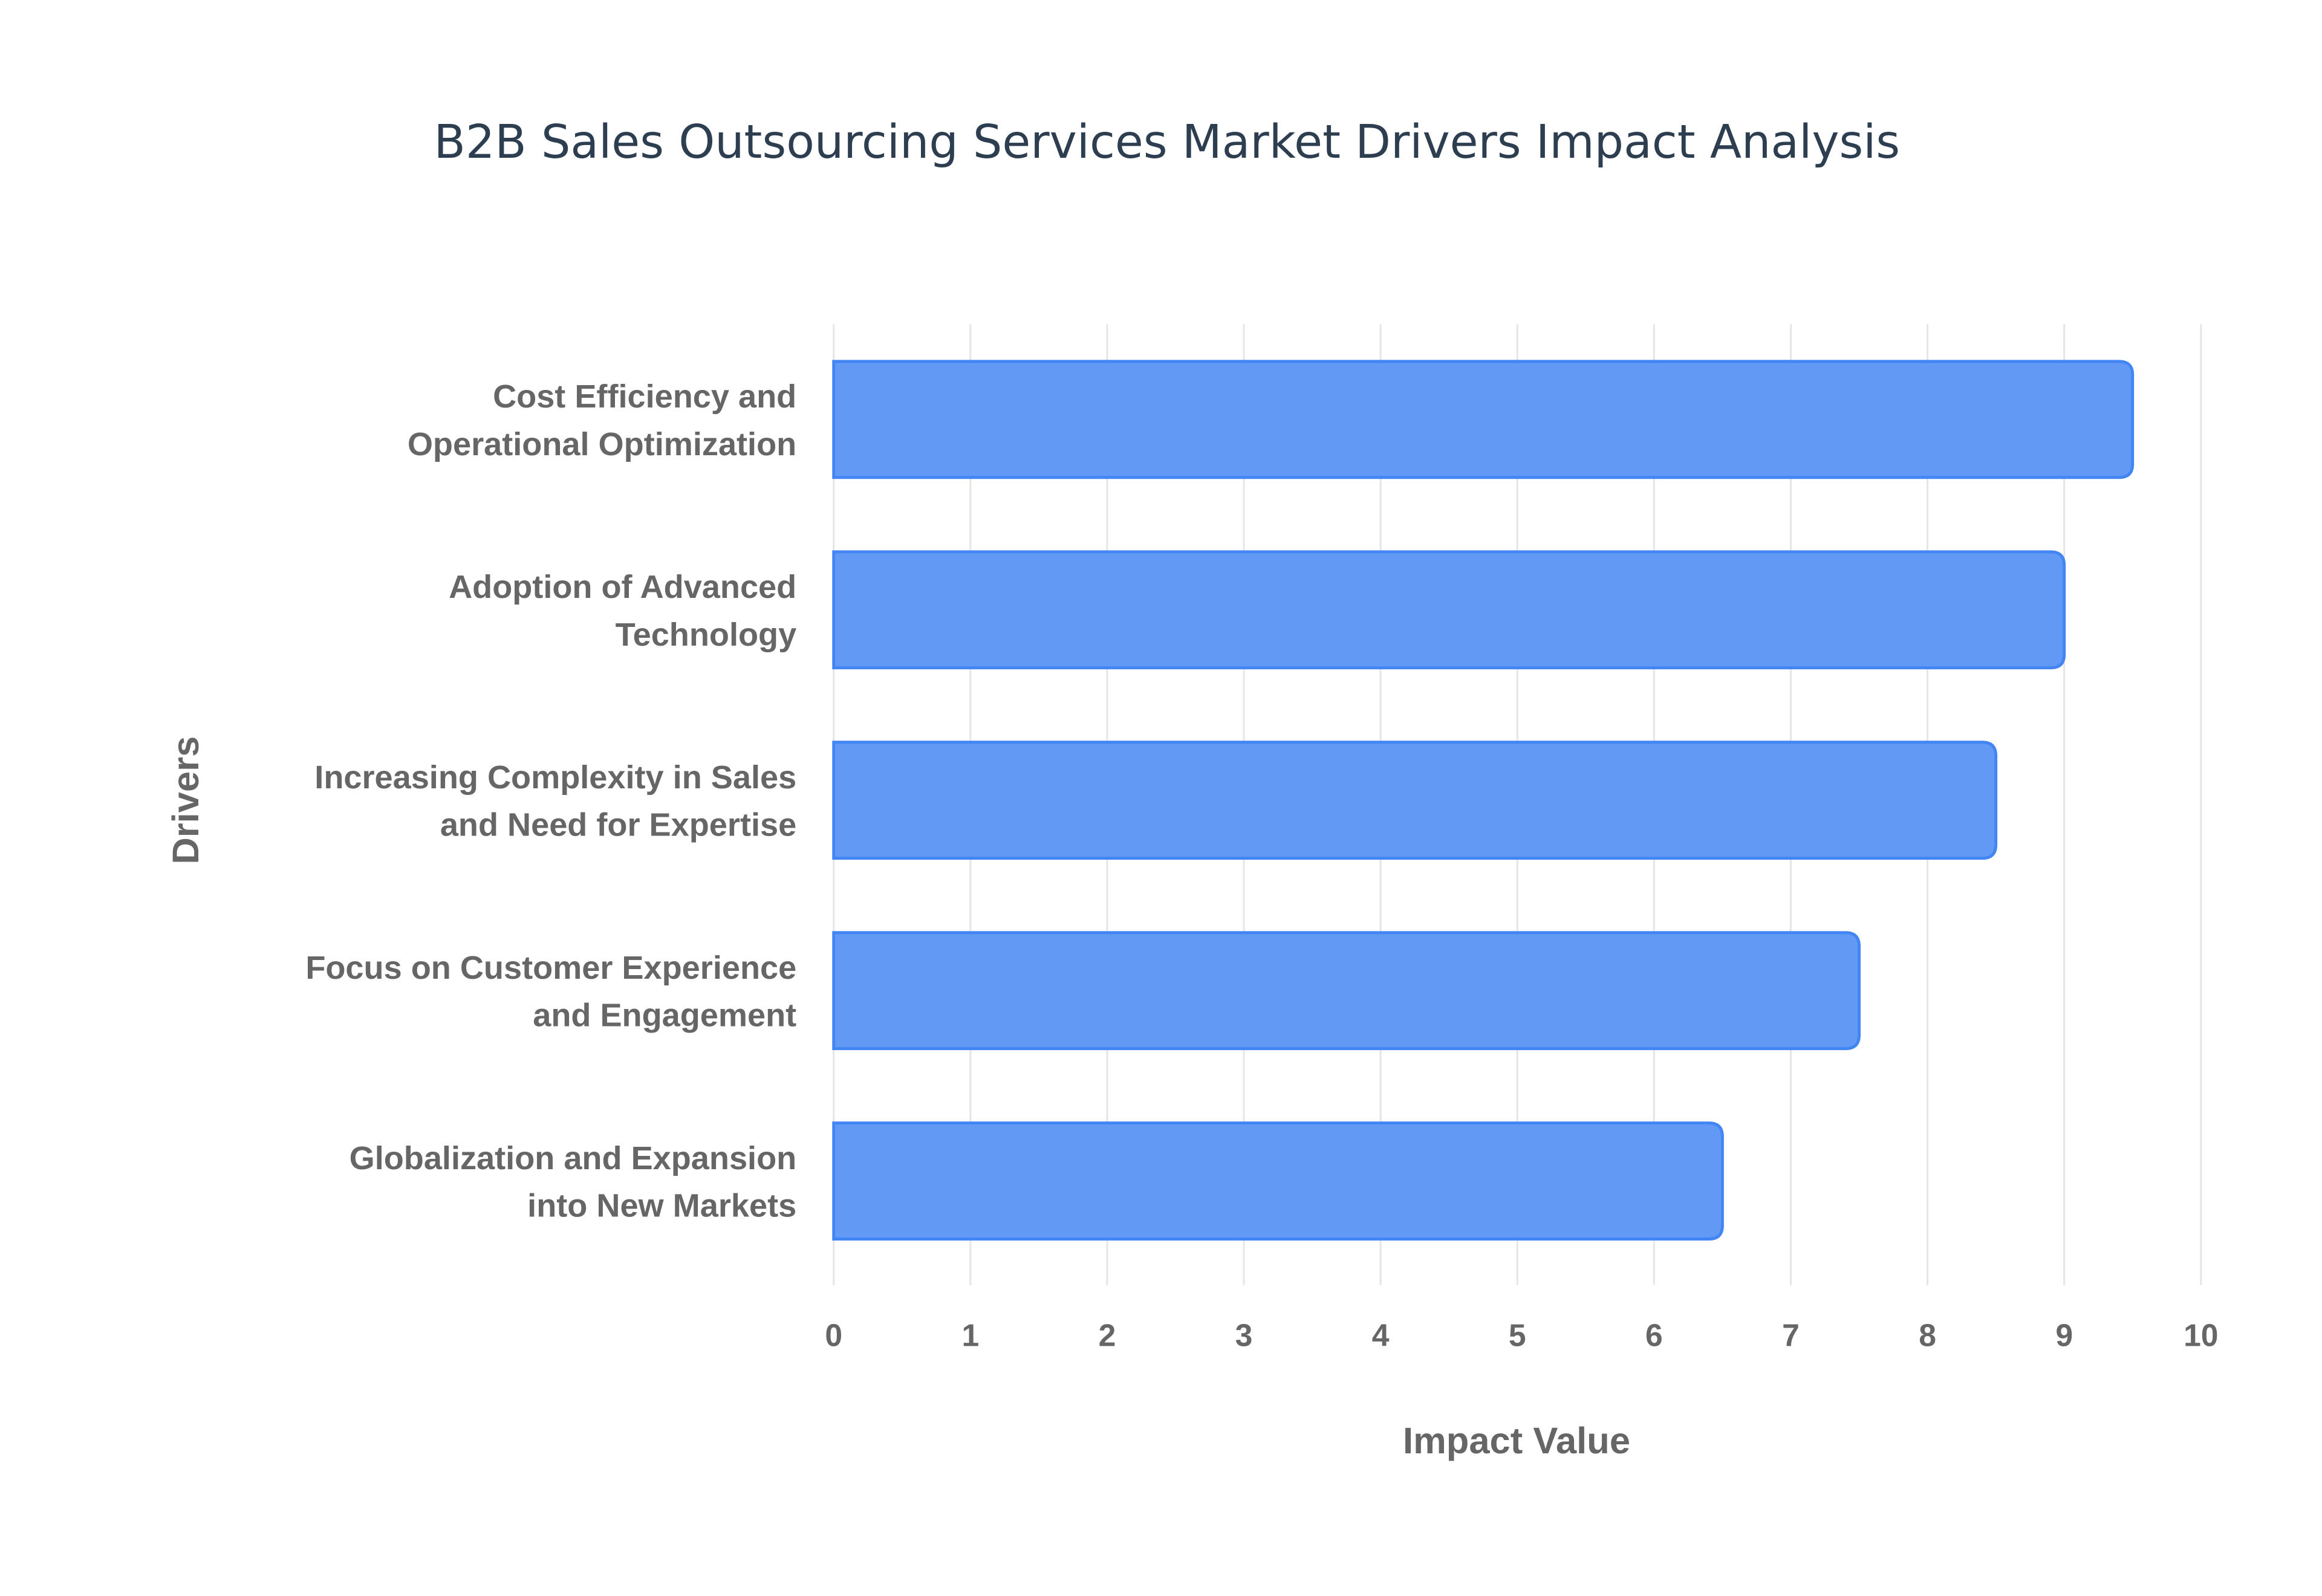  What do you see at coordinates (970, 1335) in the screenshot?
I see `x-tick-label: 1` at bounding box center [970, 1335].